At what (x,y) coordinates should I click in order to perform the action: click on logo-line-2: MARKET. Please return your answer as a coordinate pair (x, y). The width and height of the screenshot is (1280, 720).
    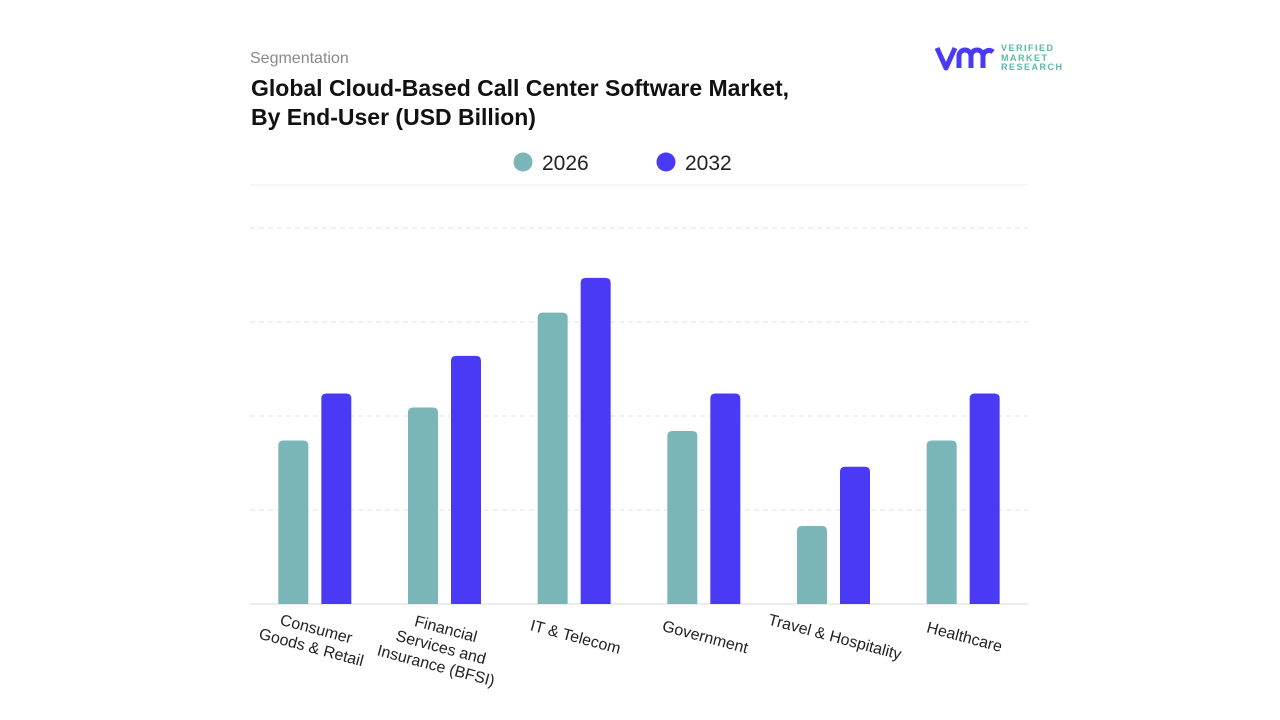
    Looking at the image, I should click on (1025, 57).